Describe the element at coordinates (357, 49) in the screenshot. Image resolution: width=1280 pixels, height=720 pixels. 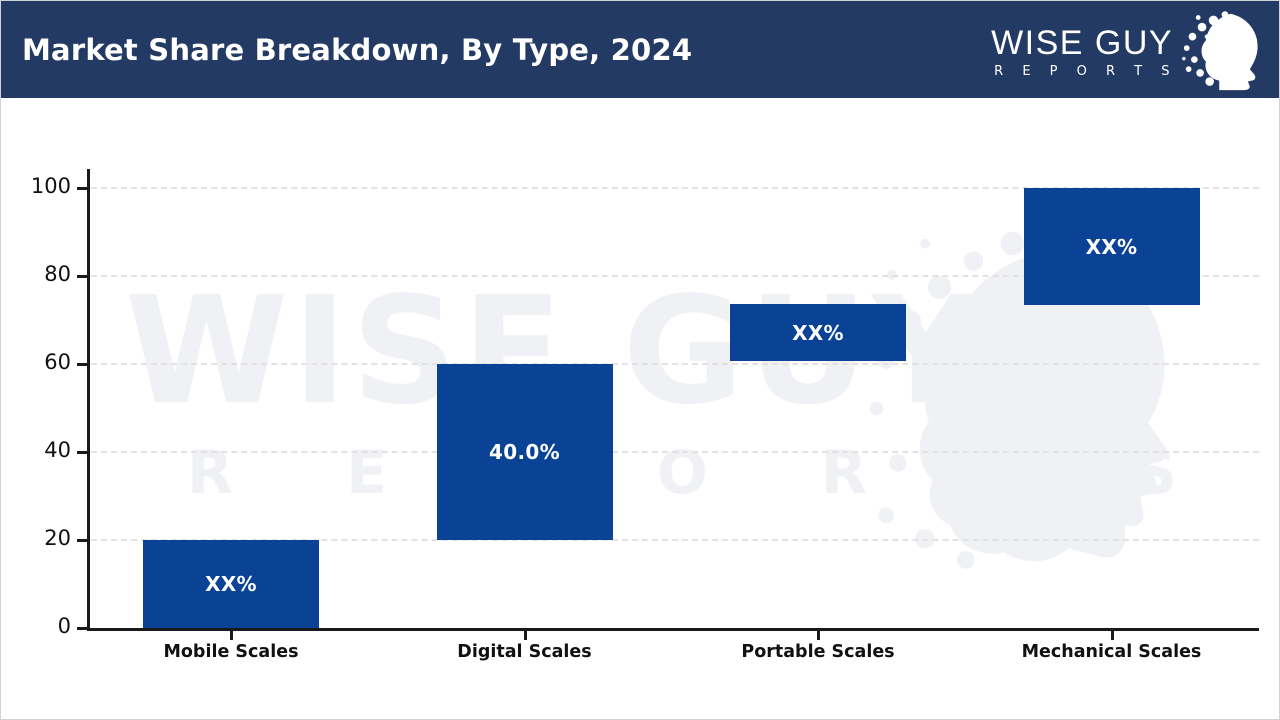
I see `page-title: Market Share Breakdown, By Type, 2024` at that location.